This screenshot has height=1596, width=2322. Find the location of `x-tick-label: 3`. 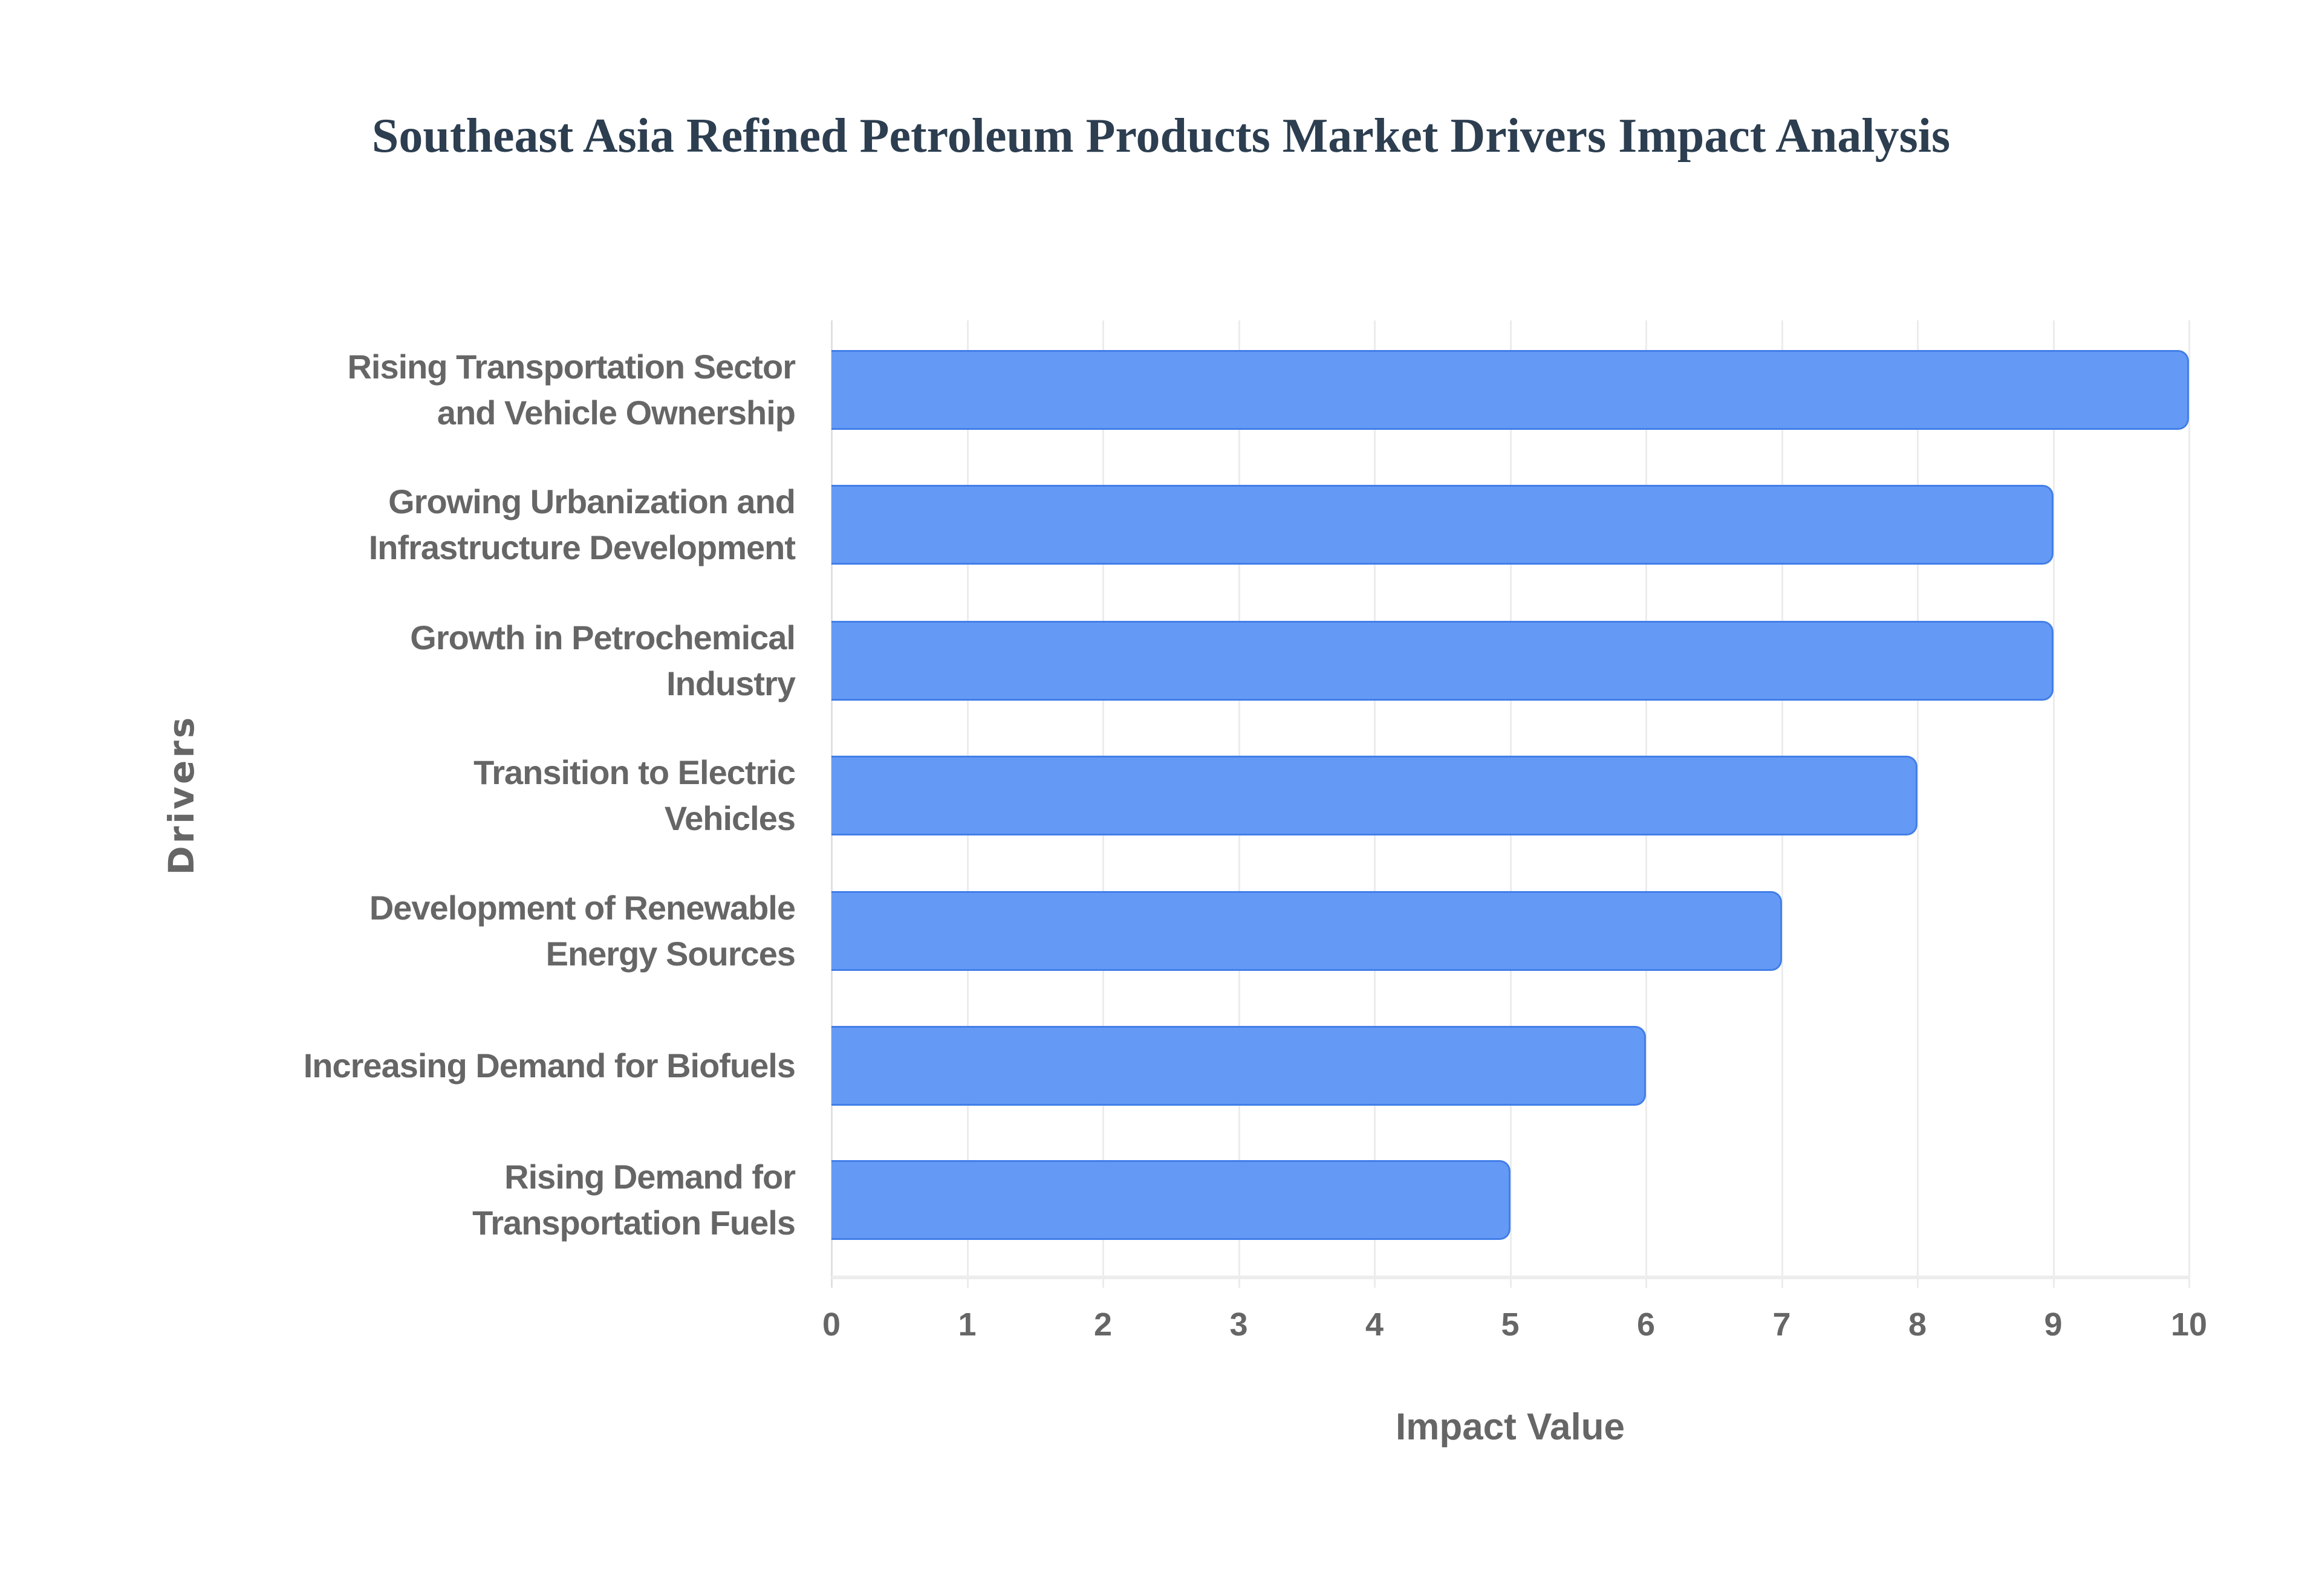

x-tick-label: 3 is located at coordinates (1238, 1324).